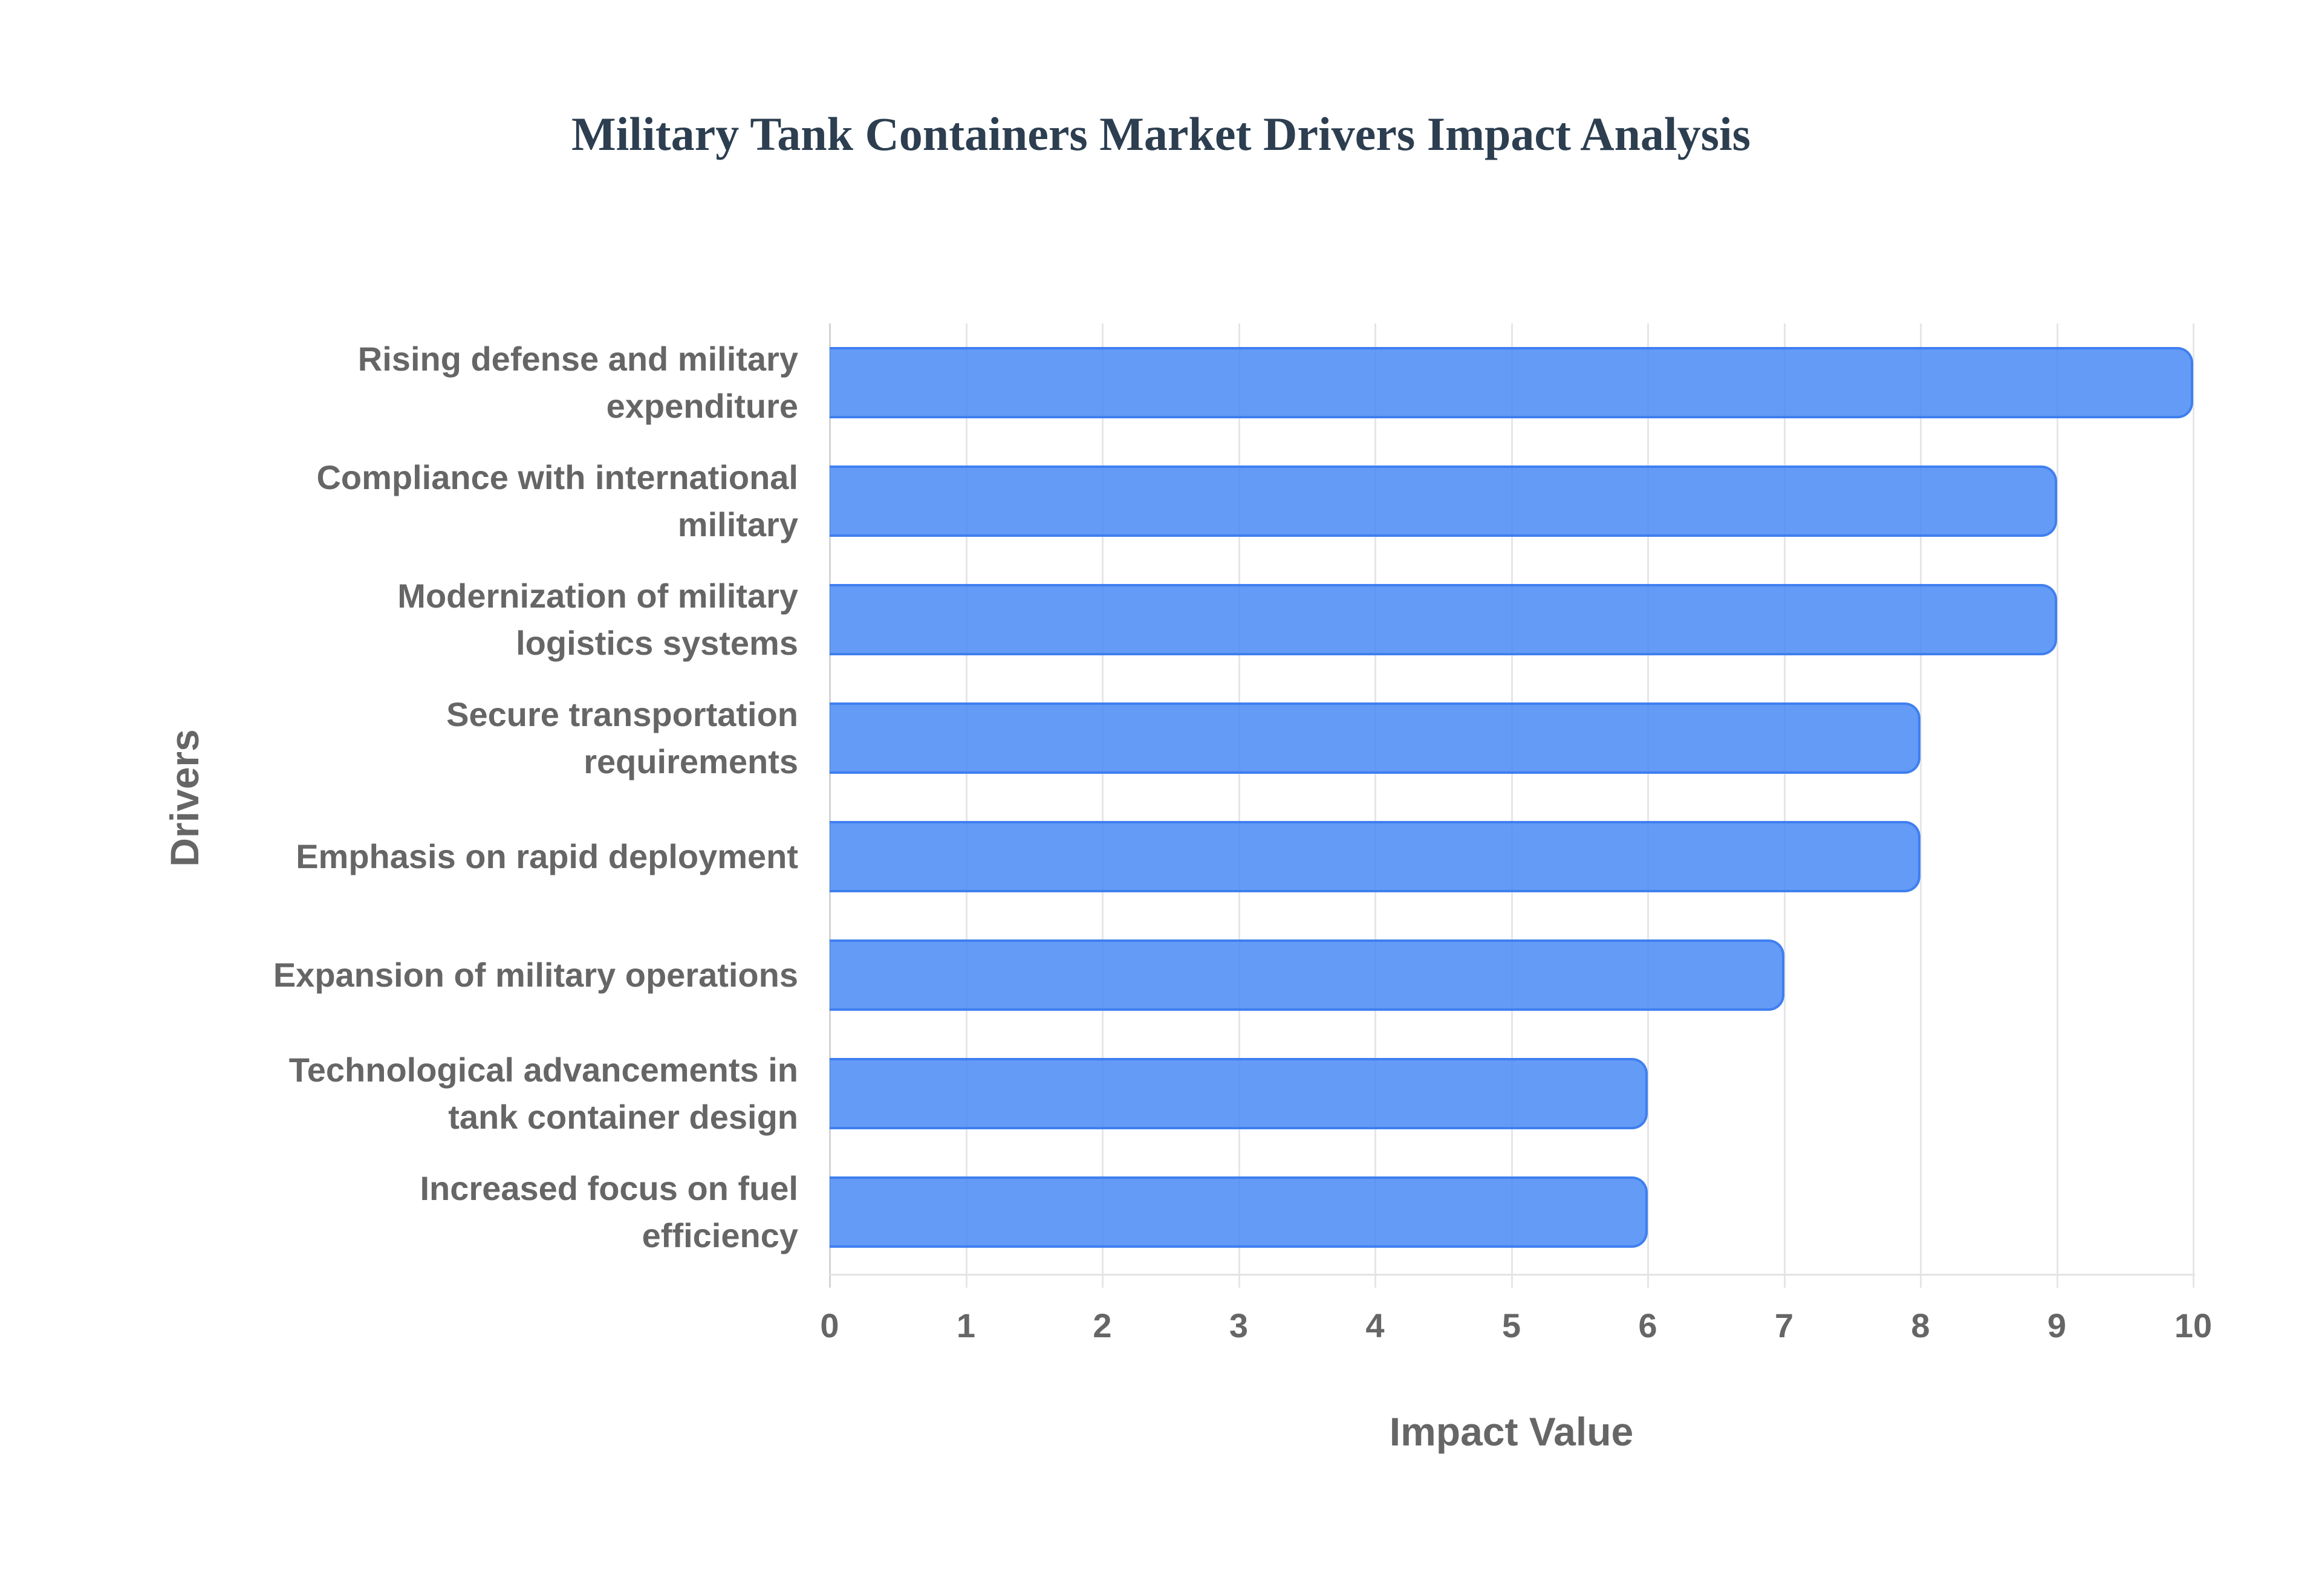 The height and width of the screenshot is (1596, 2322). Describe the element at coordinates (2057, 1325) in the screenshot. I see `x-tick-label: 9` at that location.